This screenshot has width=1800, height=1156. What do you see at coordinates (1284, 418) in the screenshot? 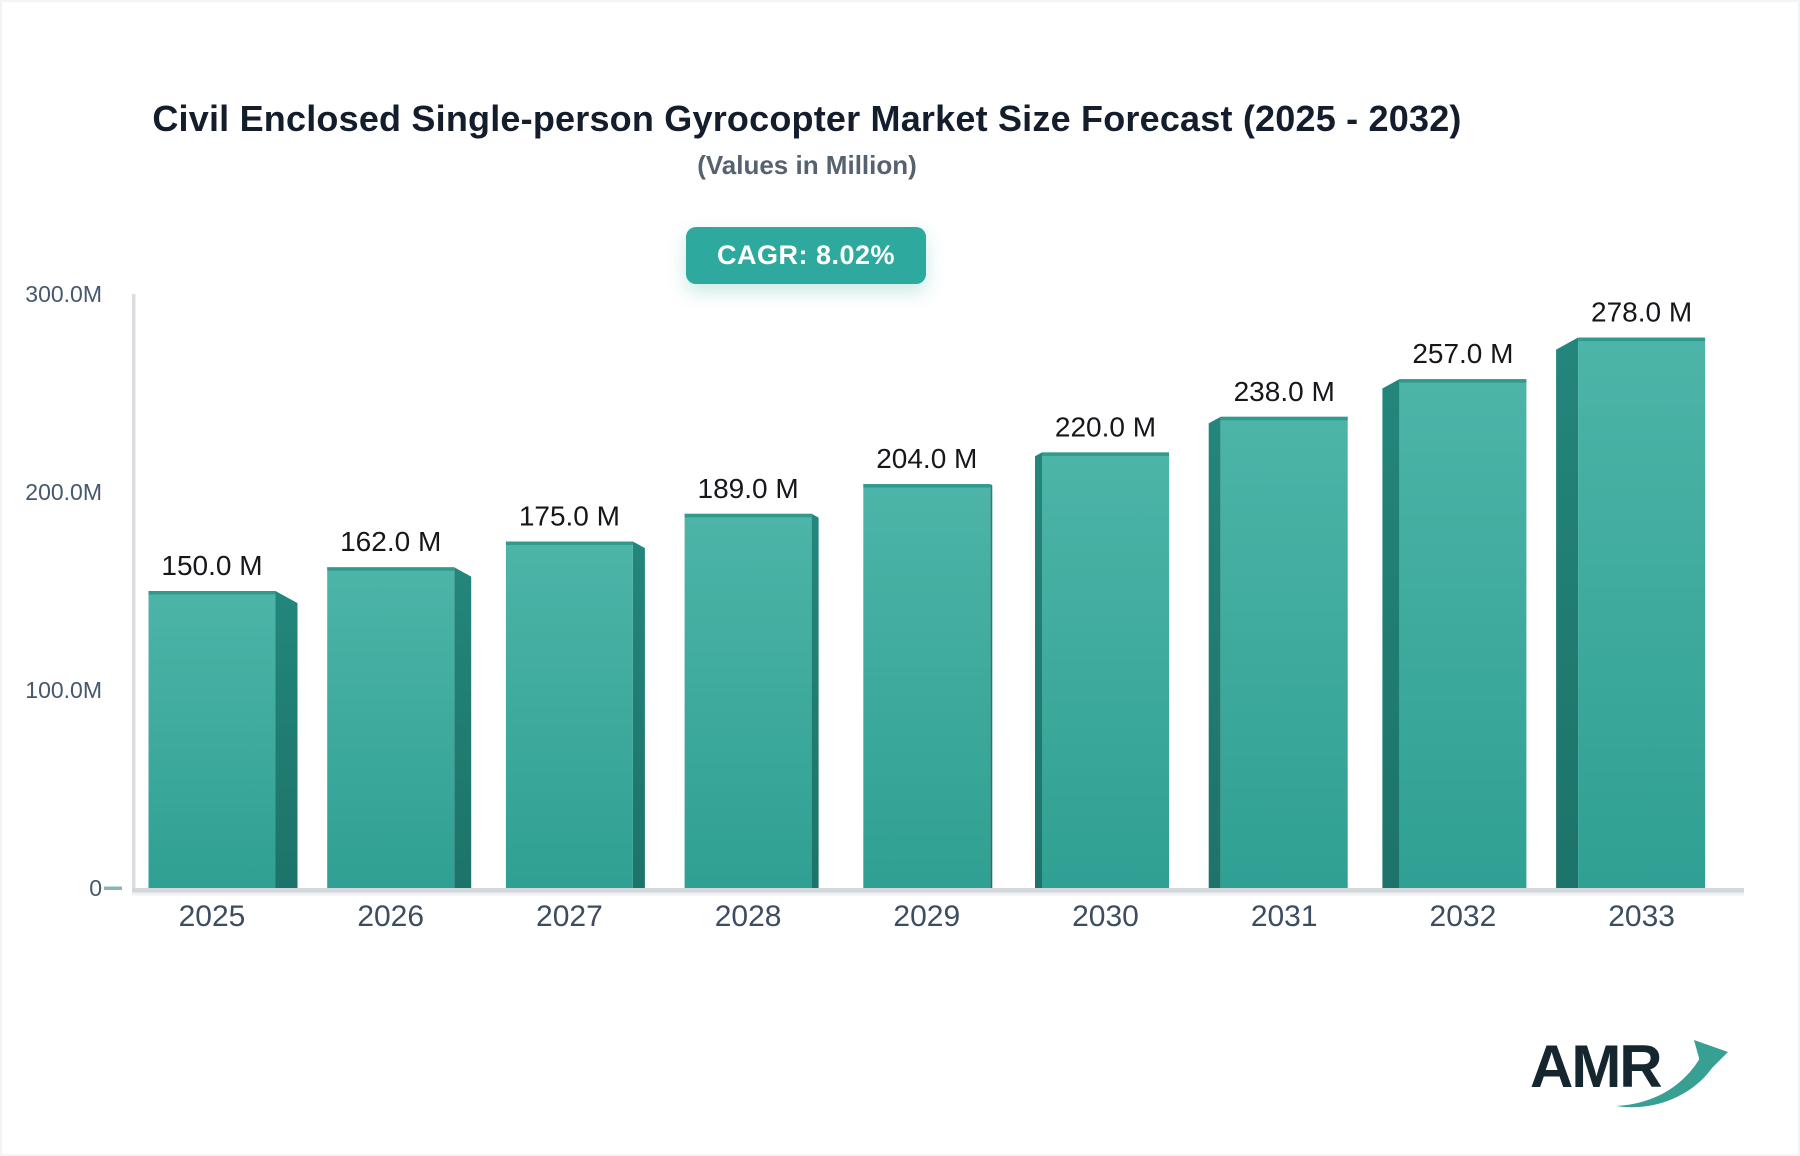
I see `bar-top-edge-2031` at bounding box center [1284, 418].